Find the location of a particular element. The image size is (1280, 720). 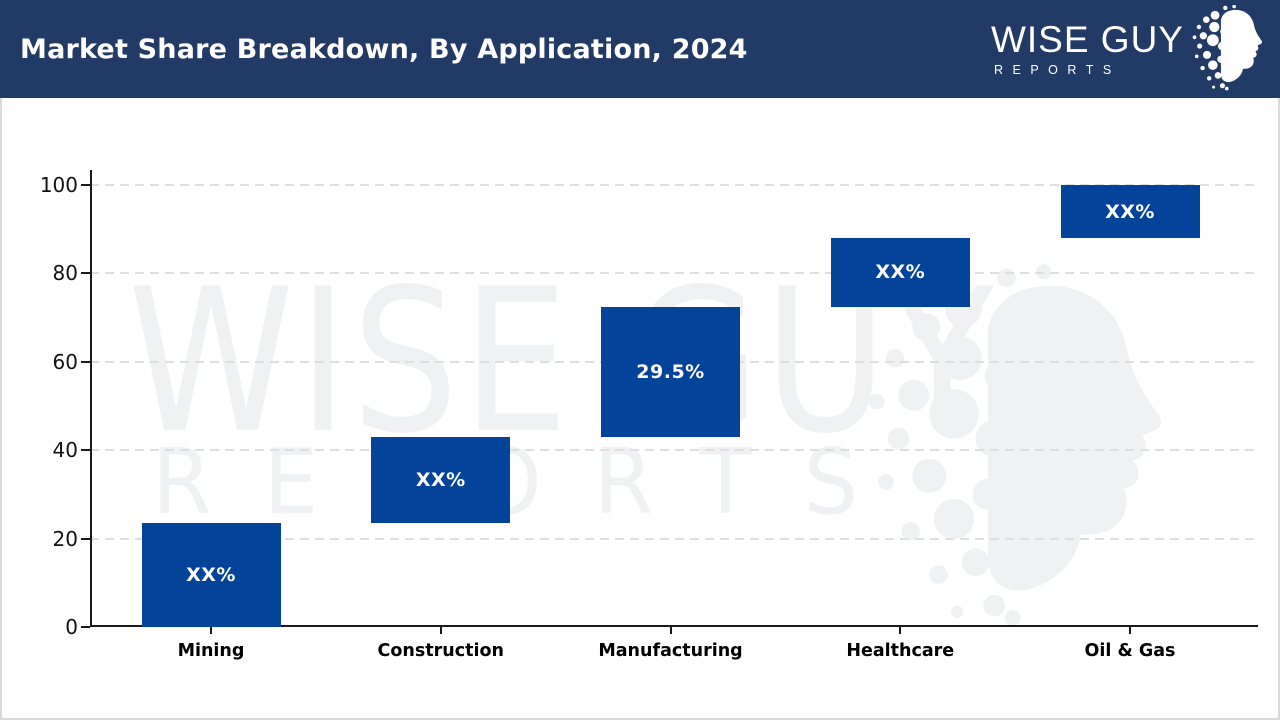

bar-oil-gas: XX% is located at coordinates (1130, 212).